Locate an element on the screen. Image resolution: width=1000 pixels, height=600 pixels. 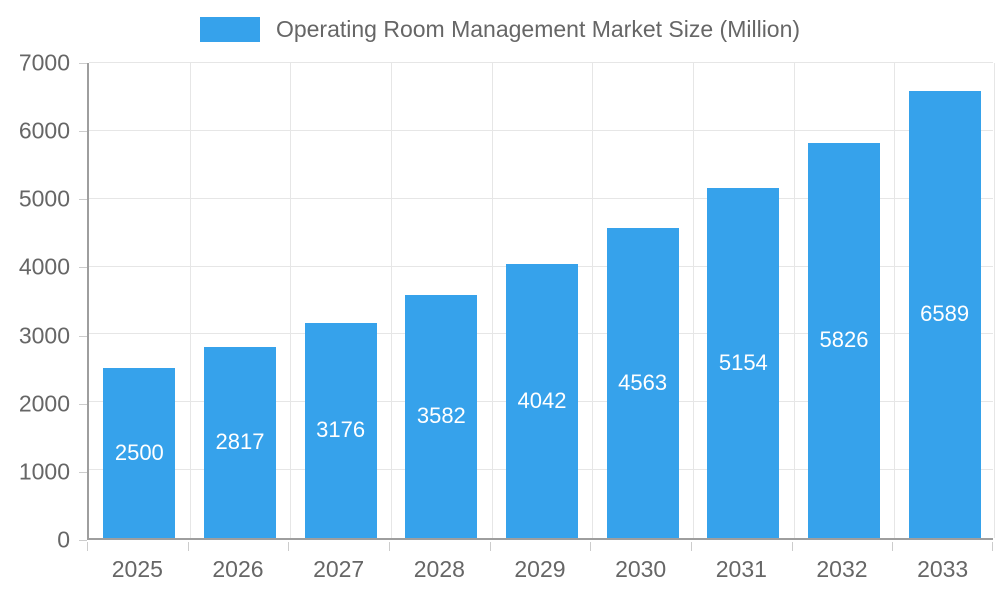
x-tick-label: 2028 is located at coordinates (439, 569).